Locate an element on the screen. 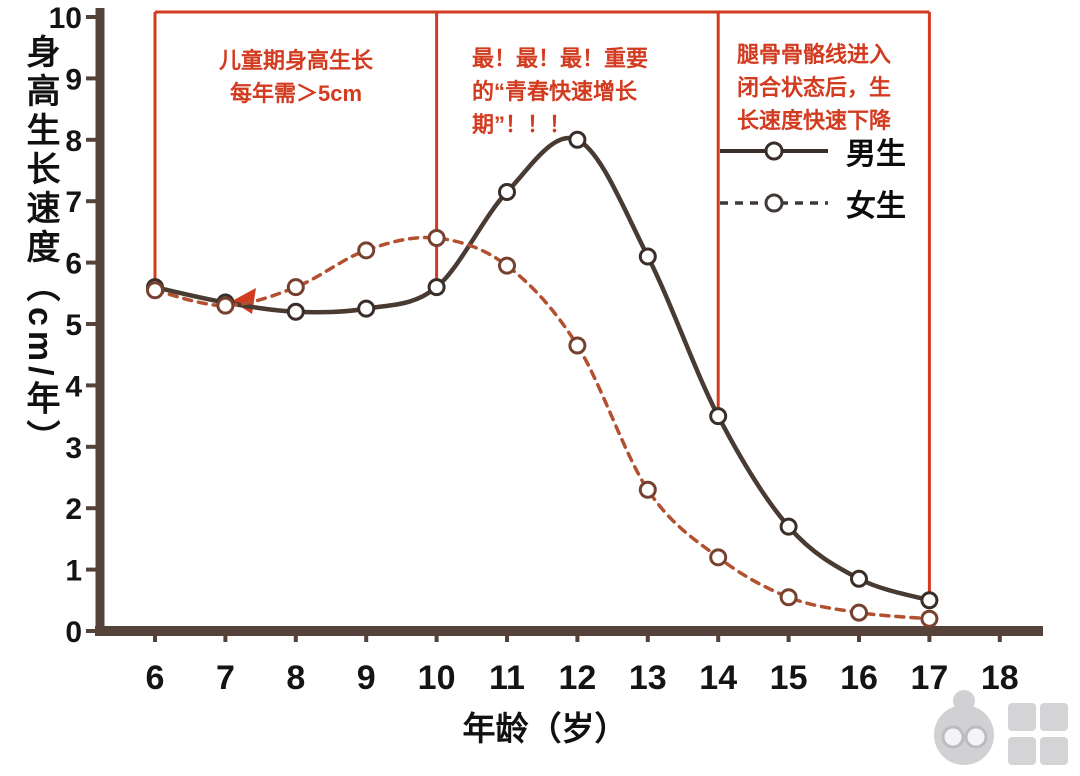  annotation-arrow is located at coordinates (244, 301).